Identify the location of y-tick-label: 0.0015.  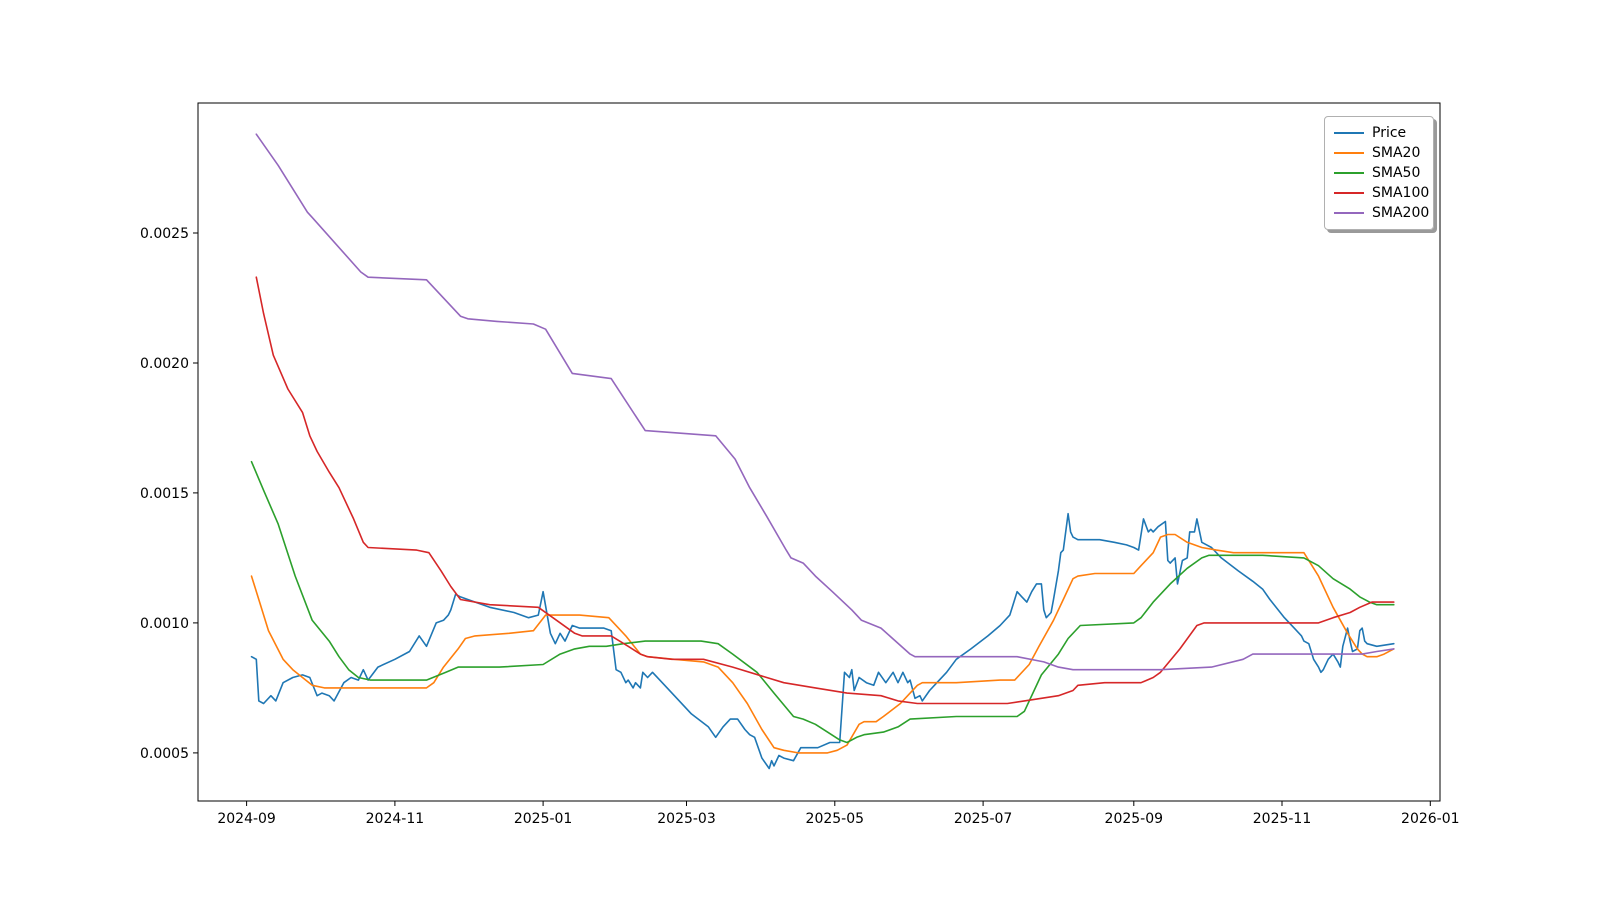
(164, 494).